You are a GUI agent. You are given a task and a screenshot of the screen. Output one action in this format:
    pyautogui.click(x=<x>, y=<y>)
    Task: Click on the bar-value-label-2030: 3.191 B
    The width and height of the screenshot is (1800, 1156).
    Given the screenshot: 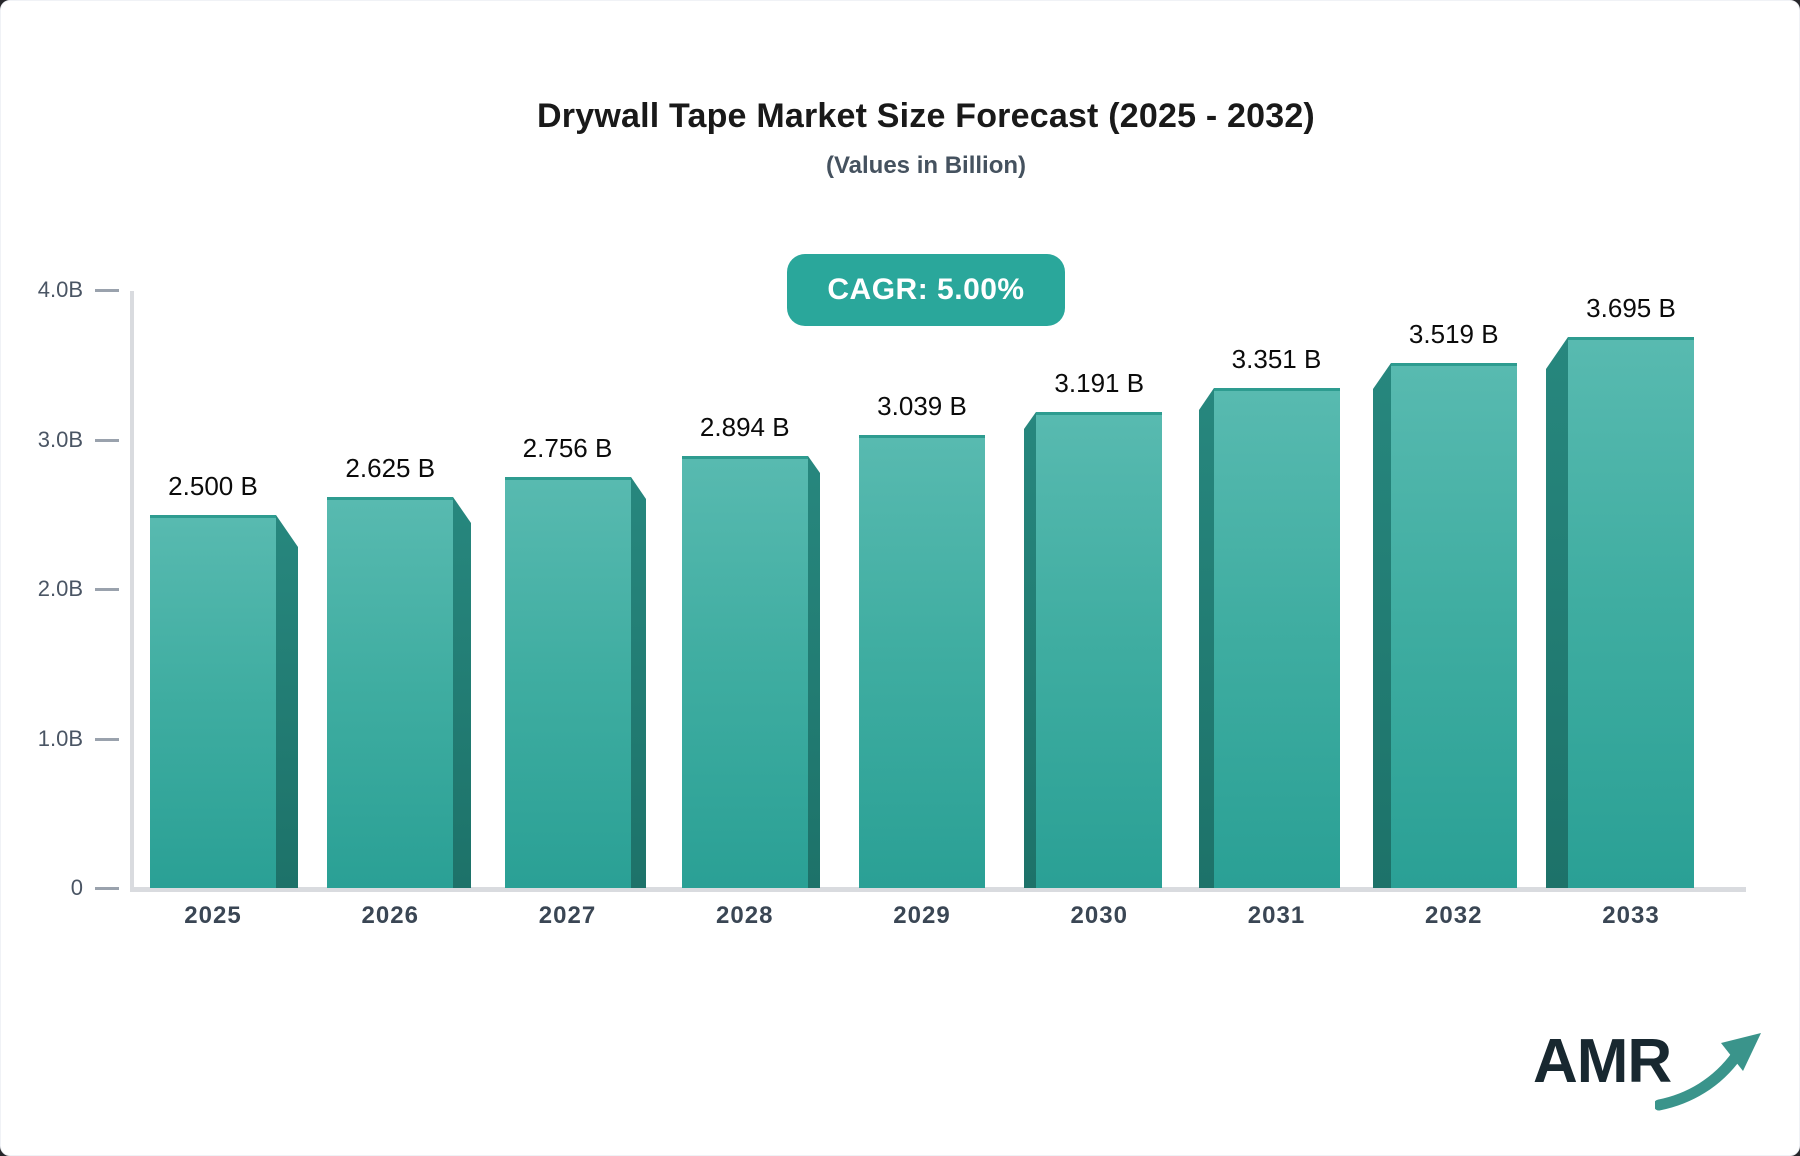 What is the action you would take?
    pyautogui.click(x=1099, y=383)
    